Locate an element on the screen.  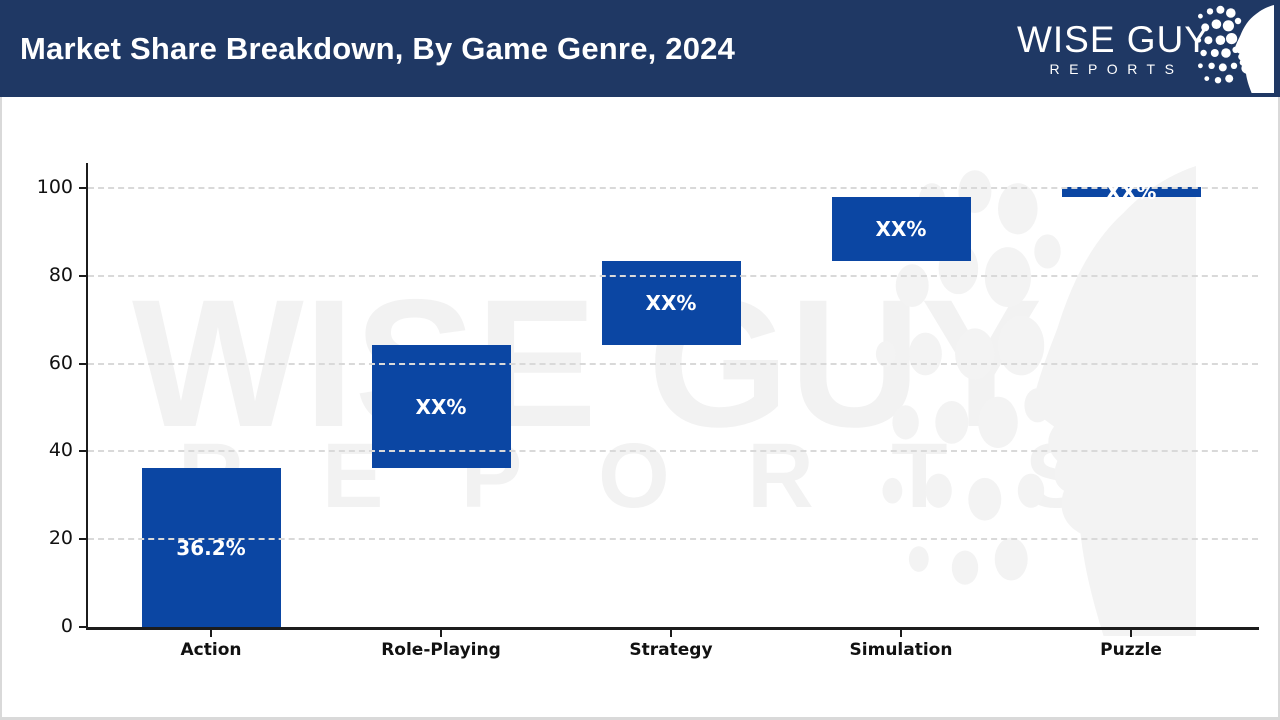
bar-role-playing is located at coordinates (441, 407).